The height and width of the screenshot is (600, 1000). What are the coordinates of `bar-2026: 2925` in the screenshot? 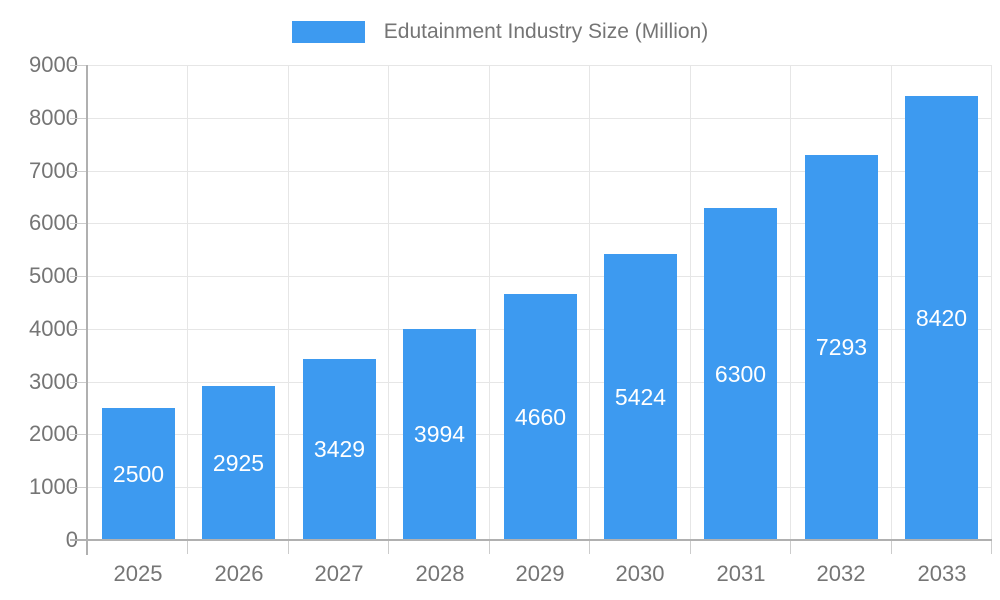 It's located at (238, 463).